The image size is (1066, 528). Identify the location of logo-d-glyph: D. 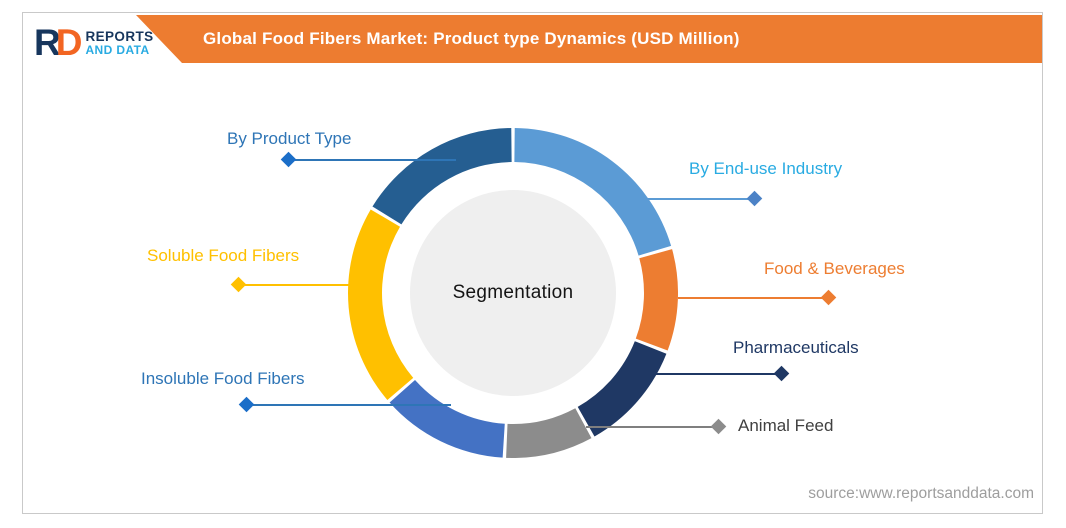
(69, 42).